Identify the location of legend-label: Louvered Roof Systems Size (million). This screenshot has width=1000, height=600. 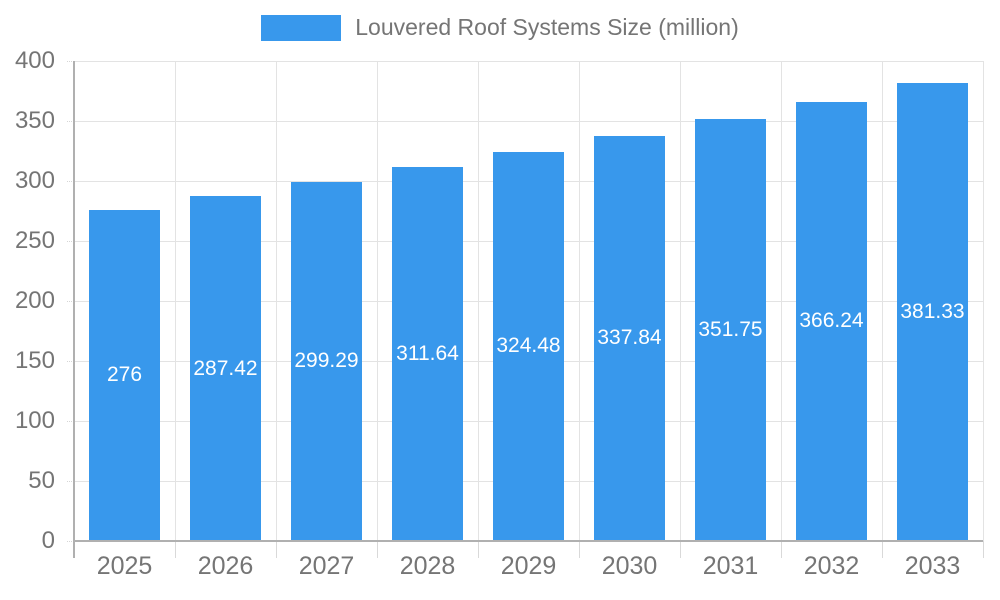
(547, 27).